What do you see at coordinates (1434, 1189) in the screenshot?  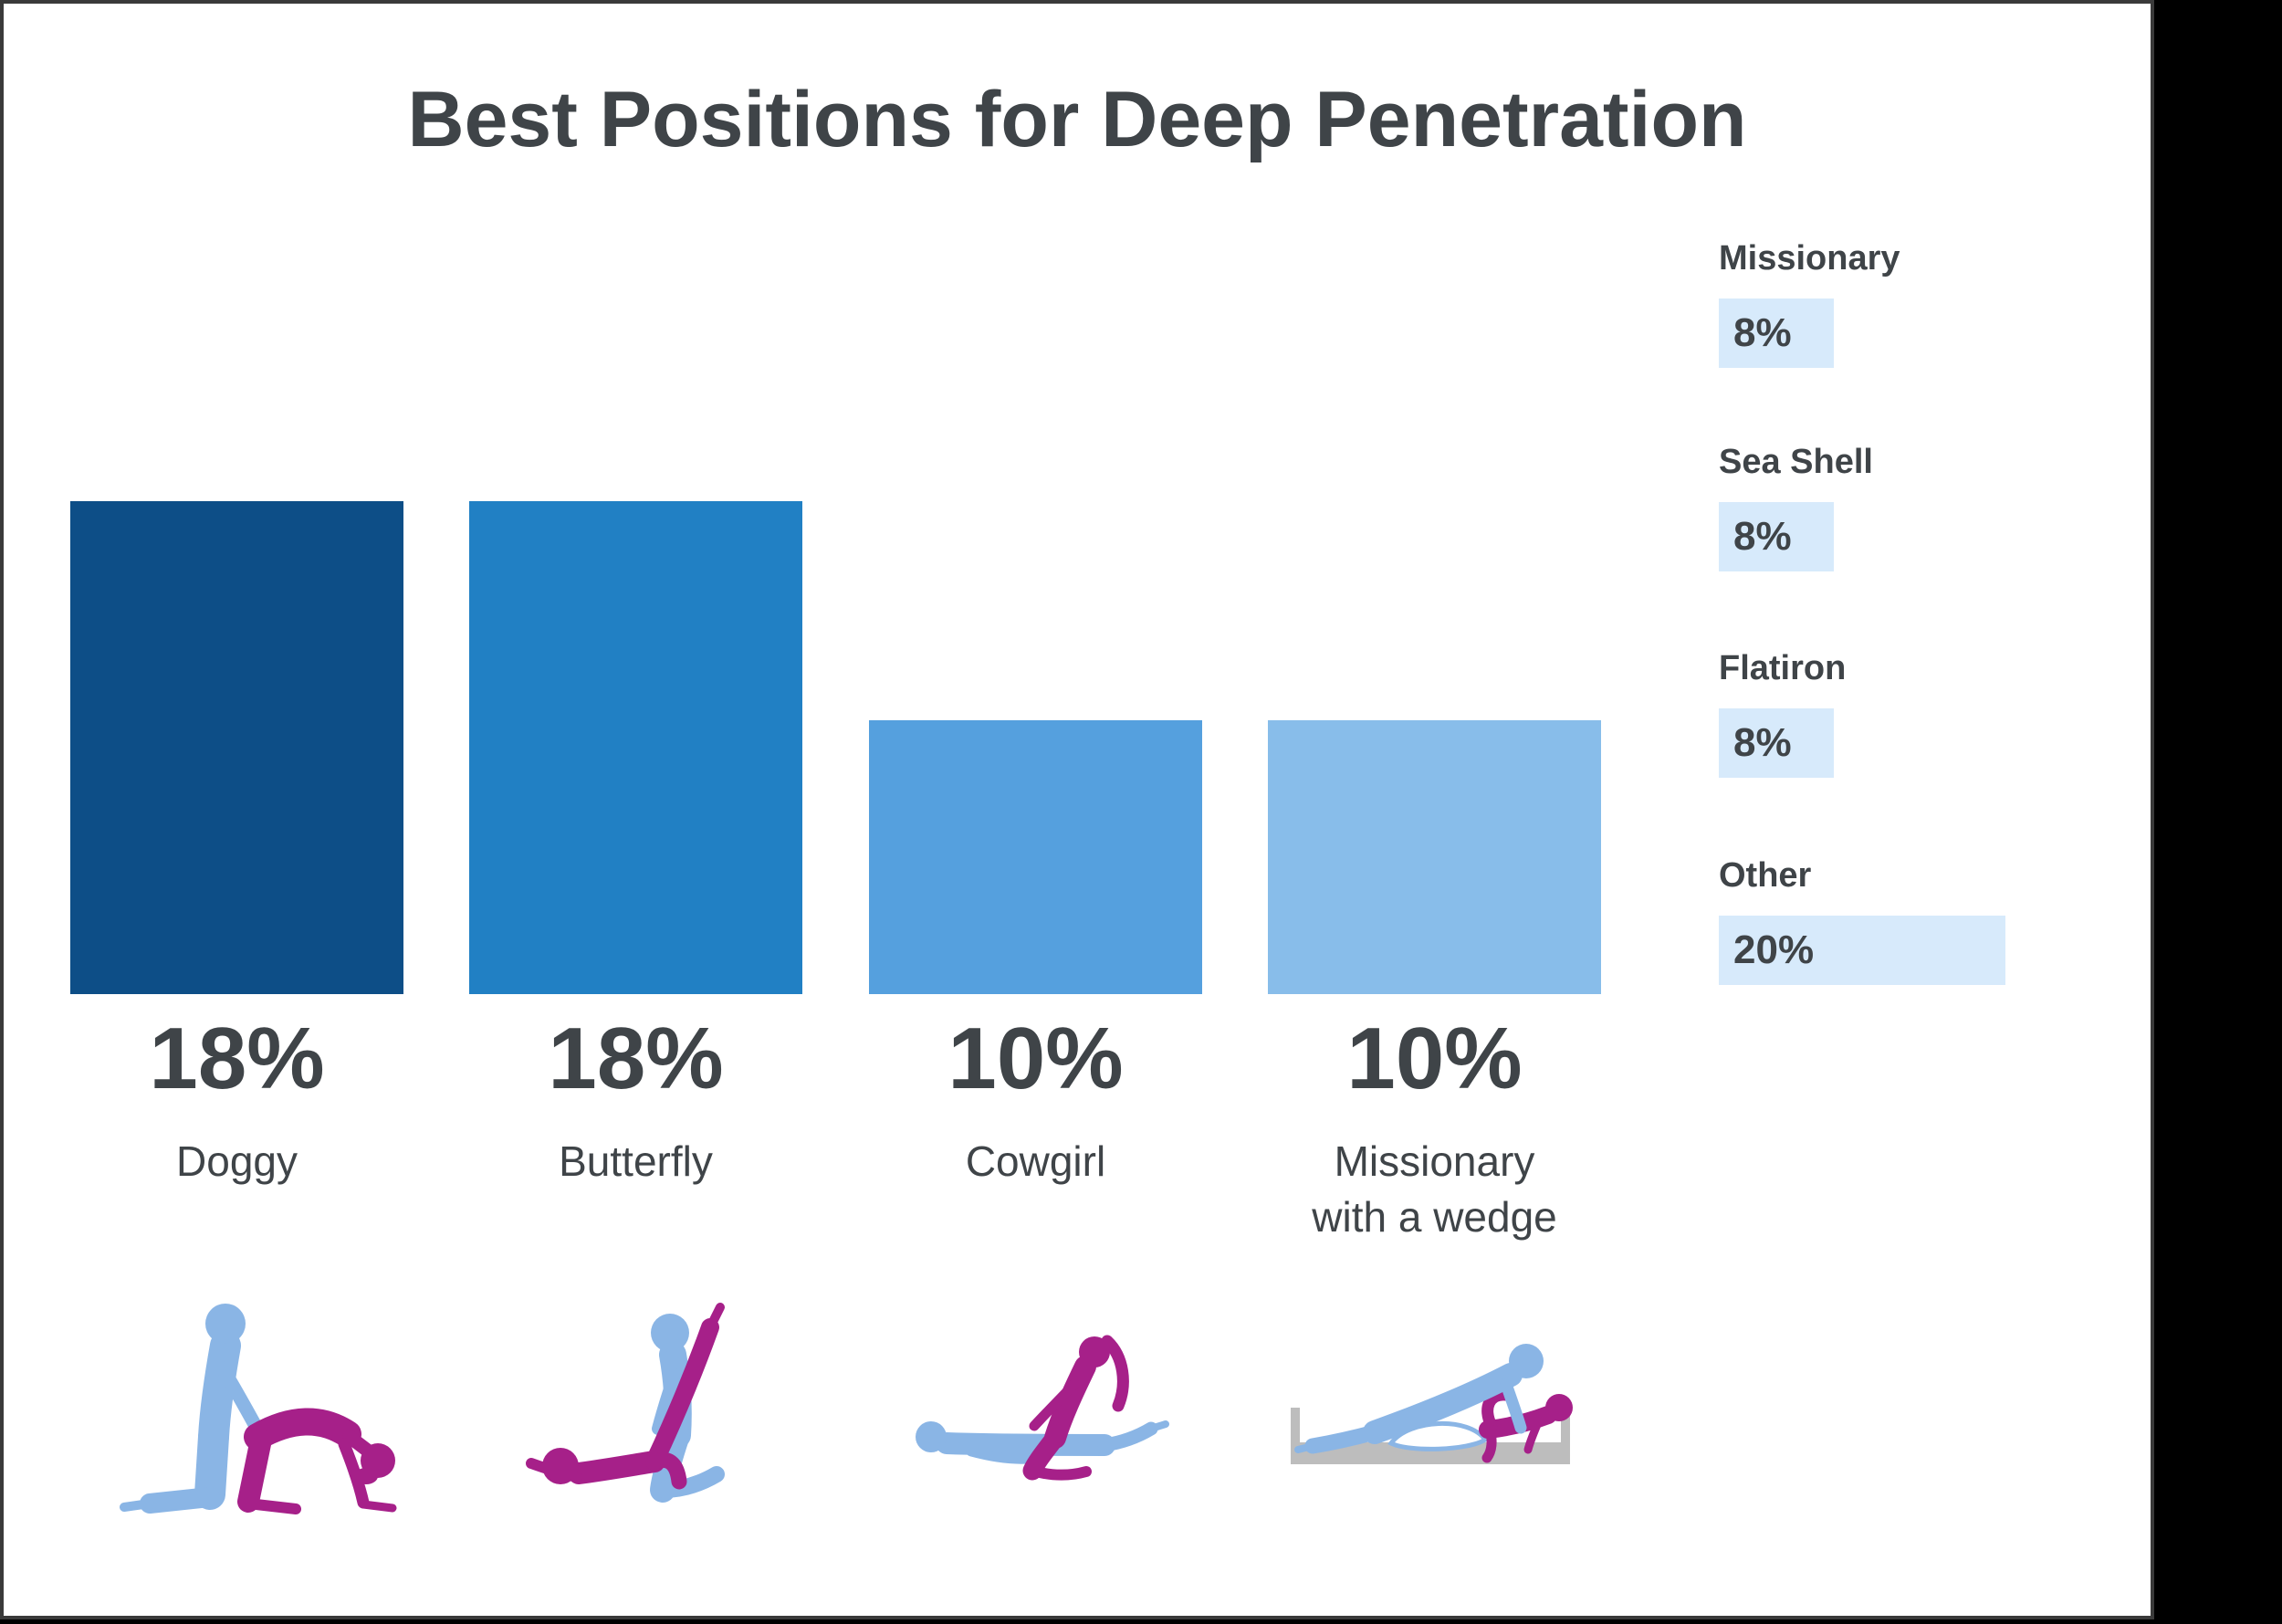 I see `bar-category-label: Missionary with a wedge` at bounding box center [1434, 1189].